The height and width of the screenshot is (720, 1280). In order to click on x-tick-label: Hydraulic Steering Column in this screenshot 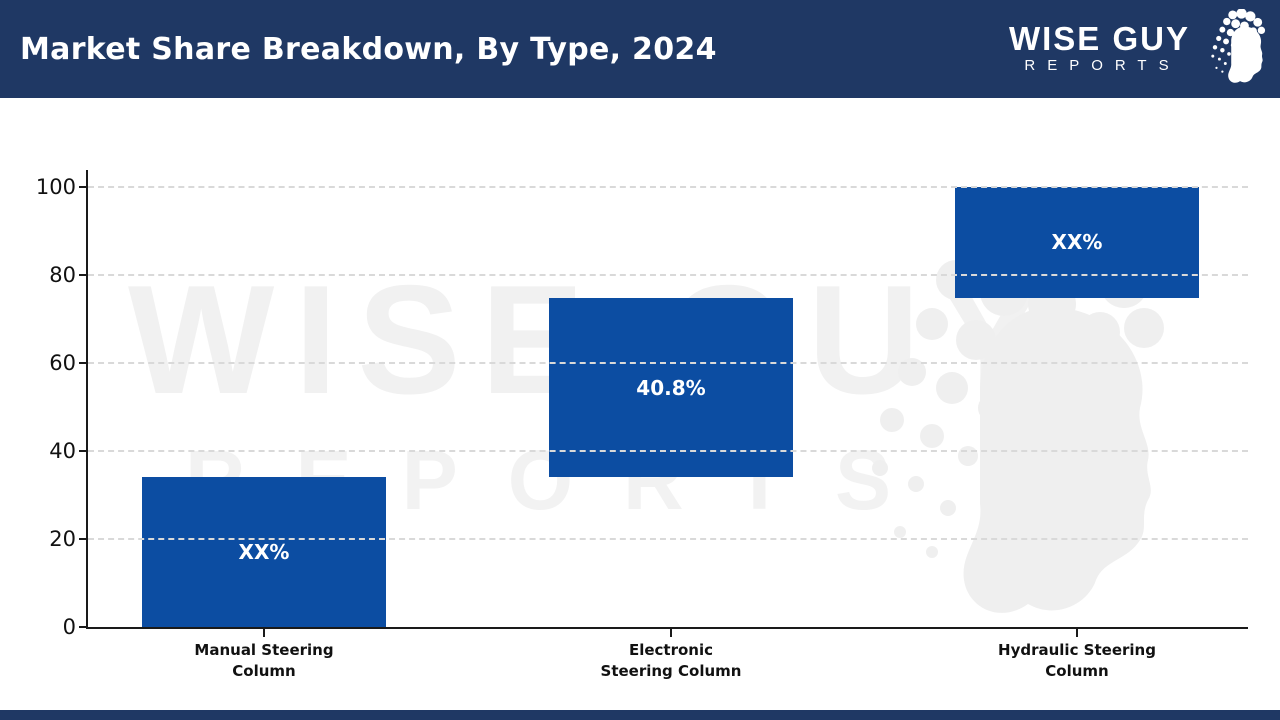, I will do `click(1077, 660)`.